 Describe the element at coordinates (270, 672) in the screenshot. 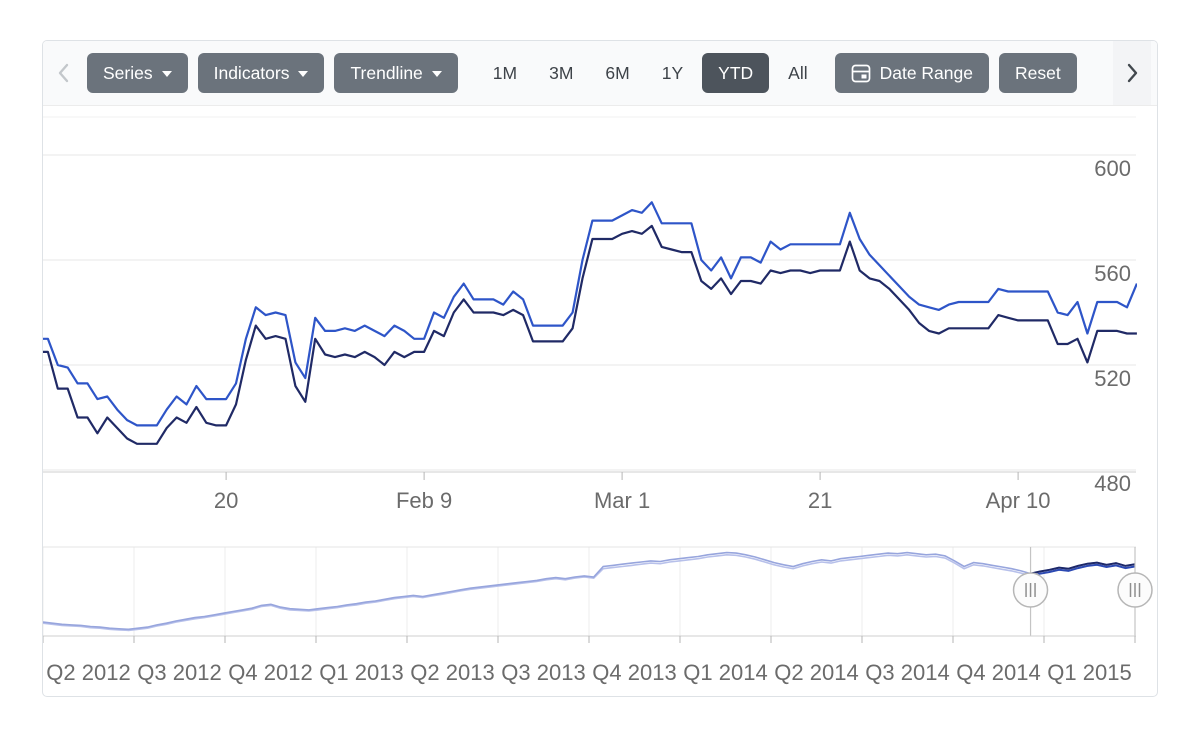

I see `navigator-quarter-label: Q4 2012` at that location.